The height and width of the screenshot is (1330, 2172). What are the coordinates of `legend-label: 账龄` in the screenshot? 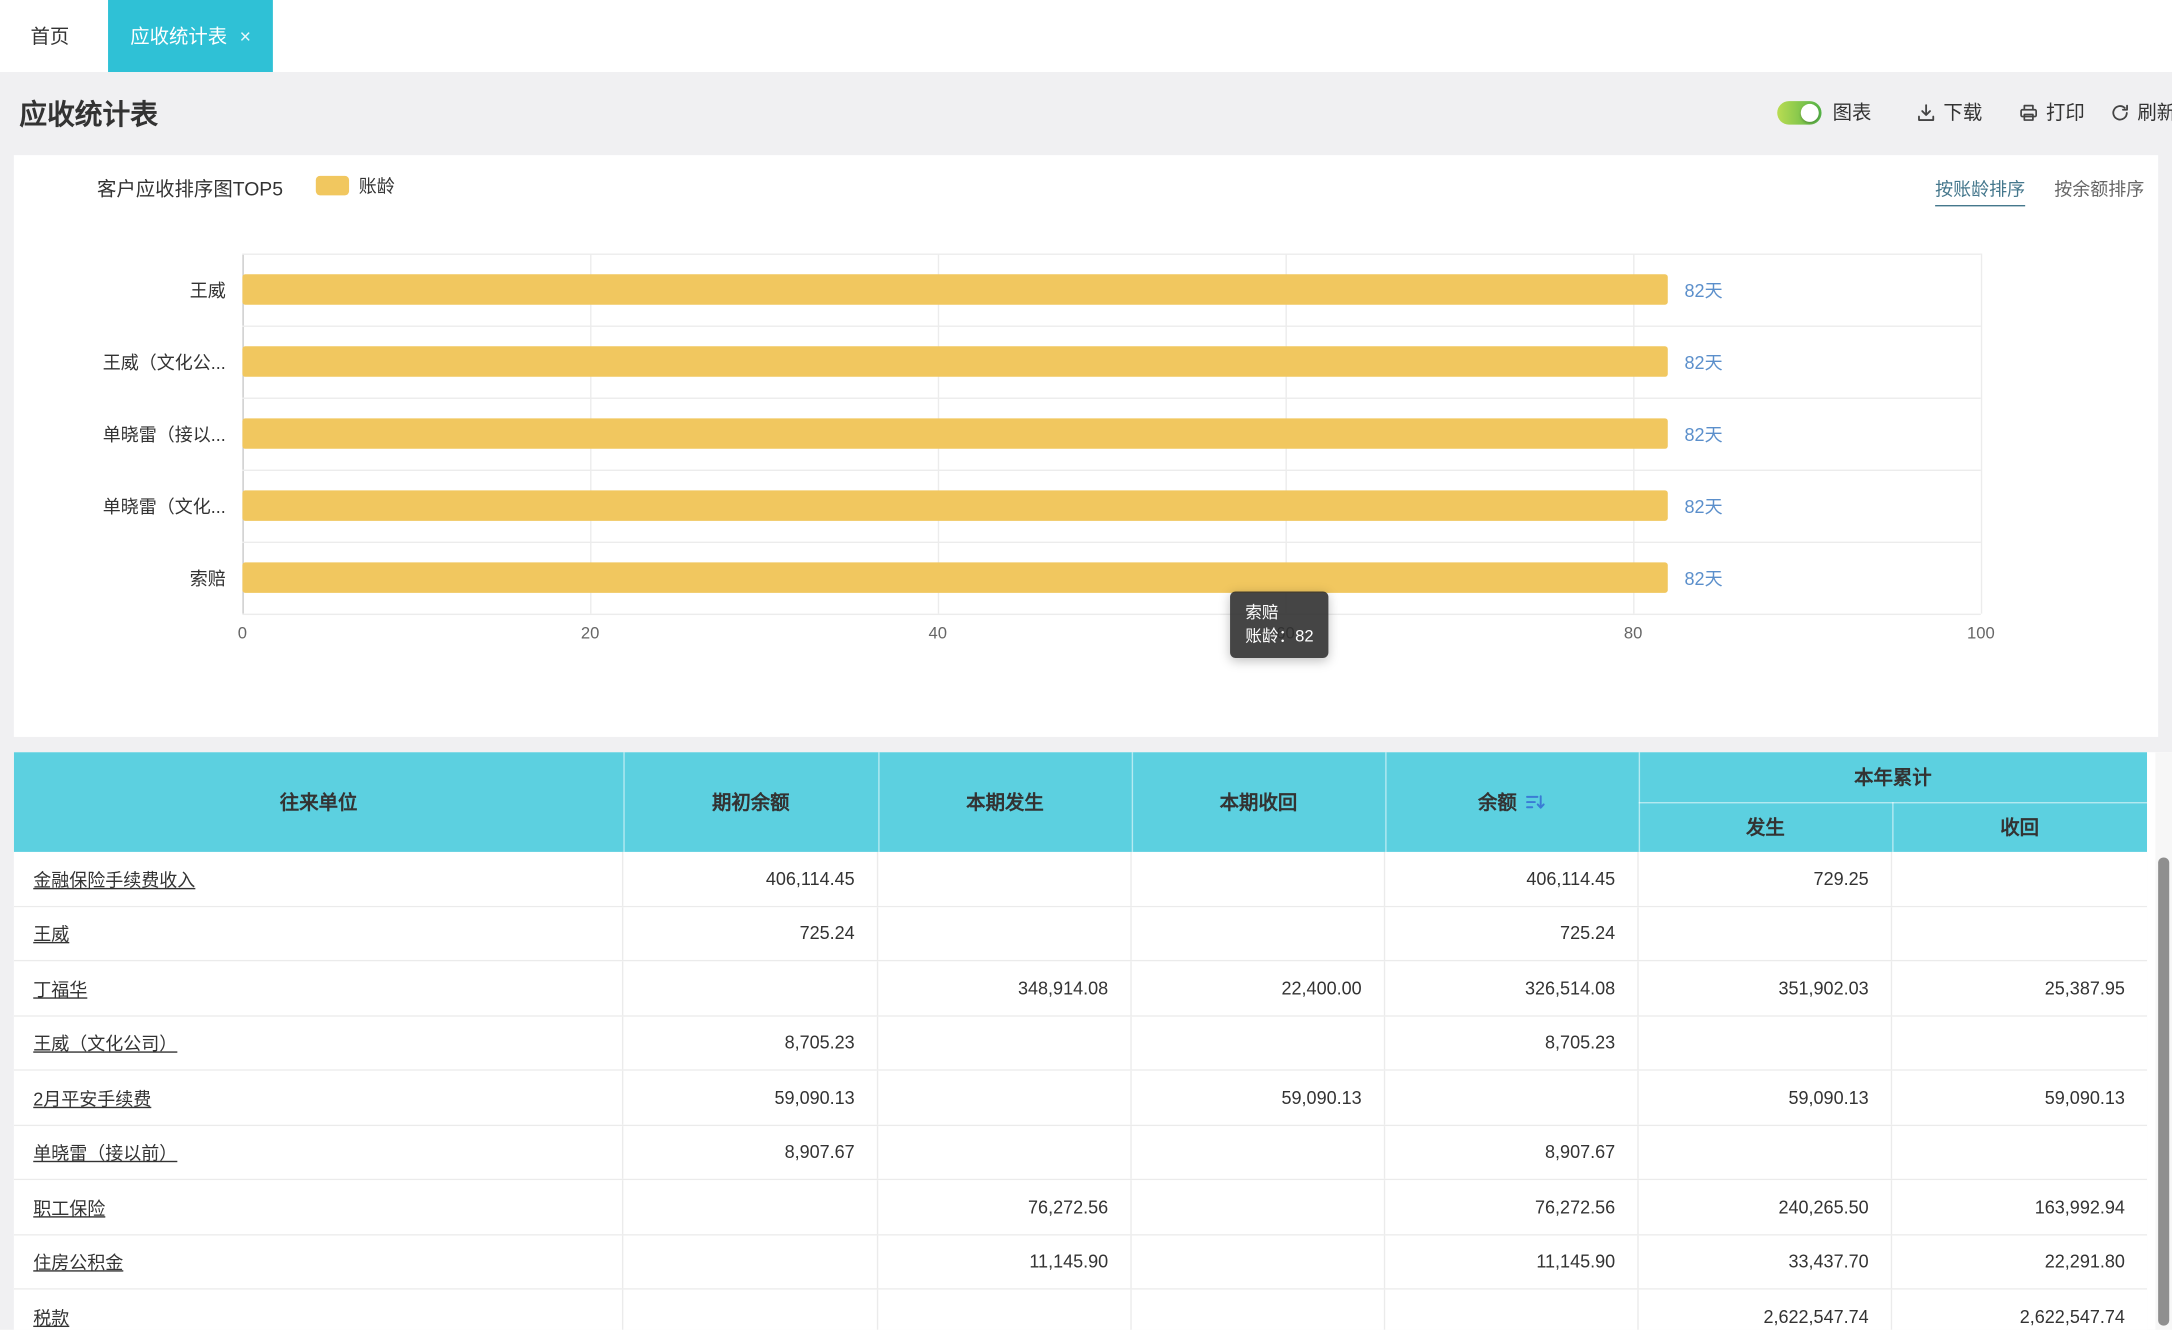 It's located at (376, 186).